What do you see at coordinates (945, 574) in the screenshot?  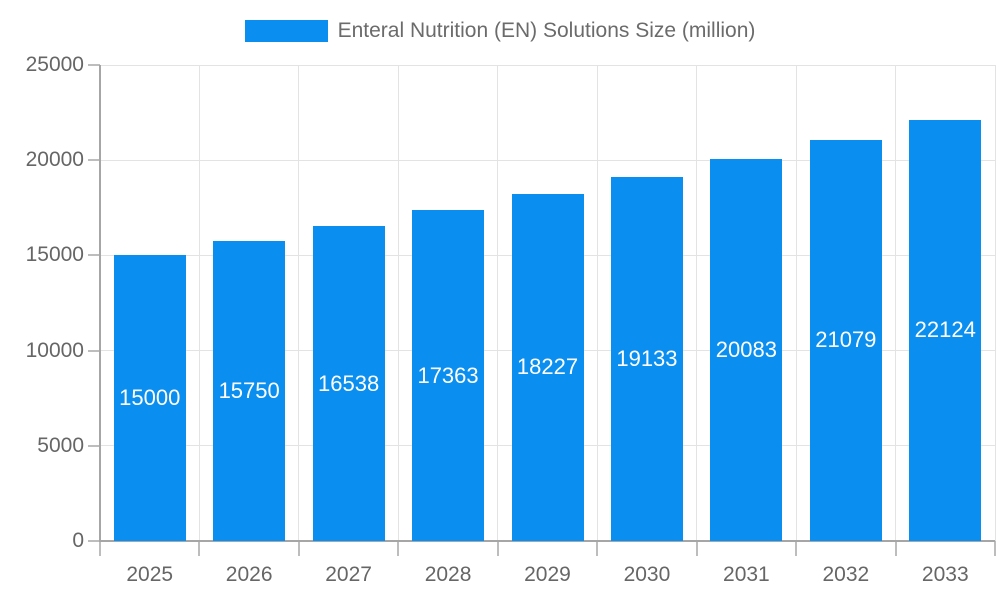 I see `x-axis-tick-label: 2033` at bounding box center [945, 574].